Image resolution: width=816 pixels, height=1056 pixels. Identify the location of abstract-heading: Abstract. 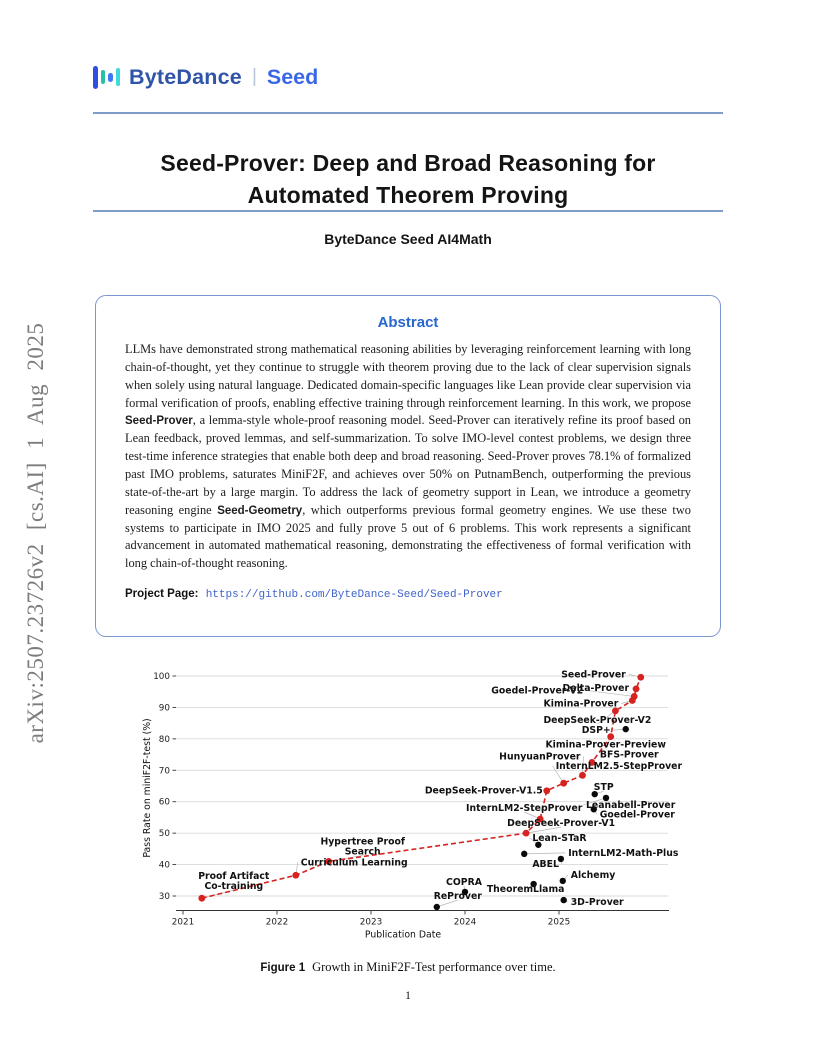
(408, 322).